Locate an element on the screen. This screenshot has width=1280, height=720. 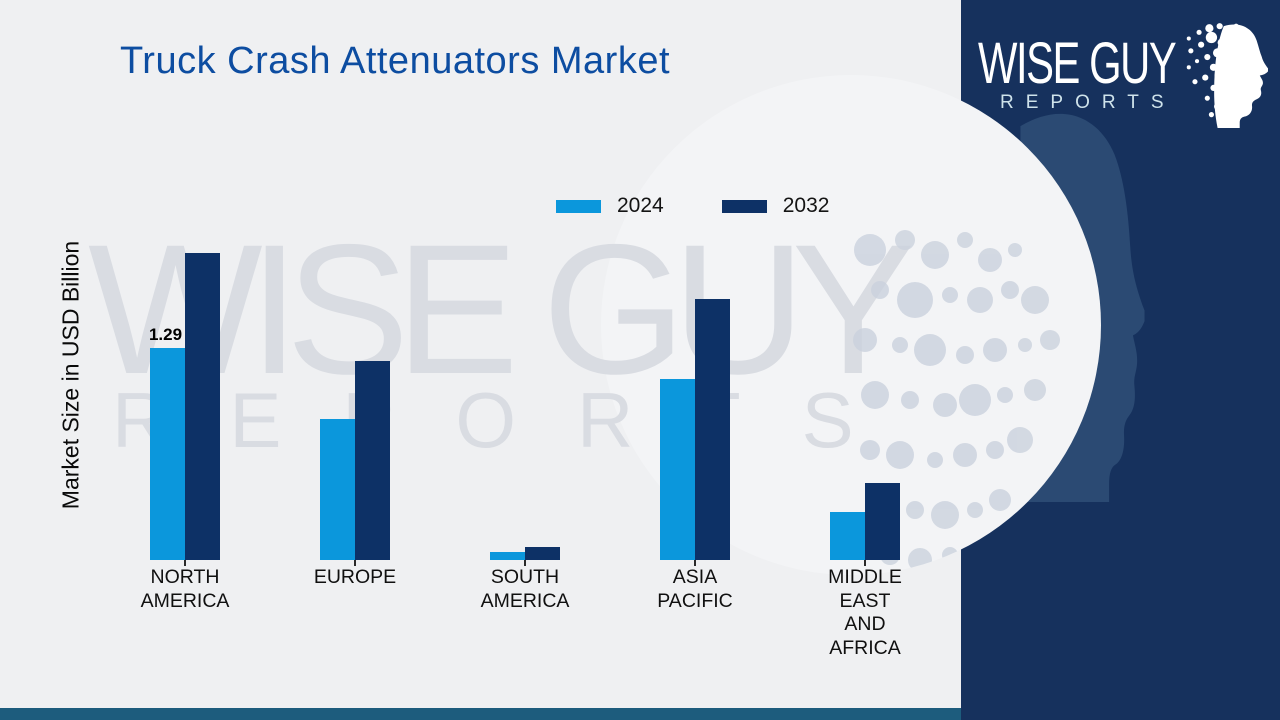
bar-2032-asia-pacific is located at coordinates (712, 429).